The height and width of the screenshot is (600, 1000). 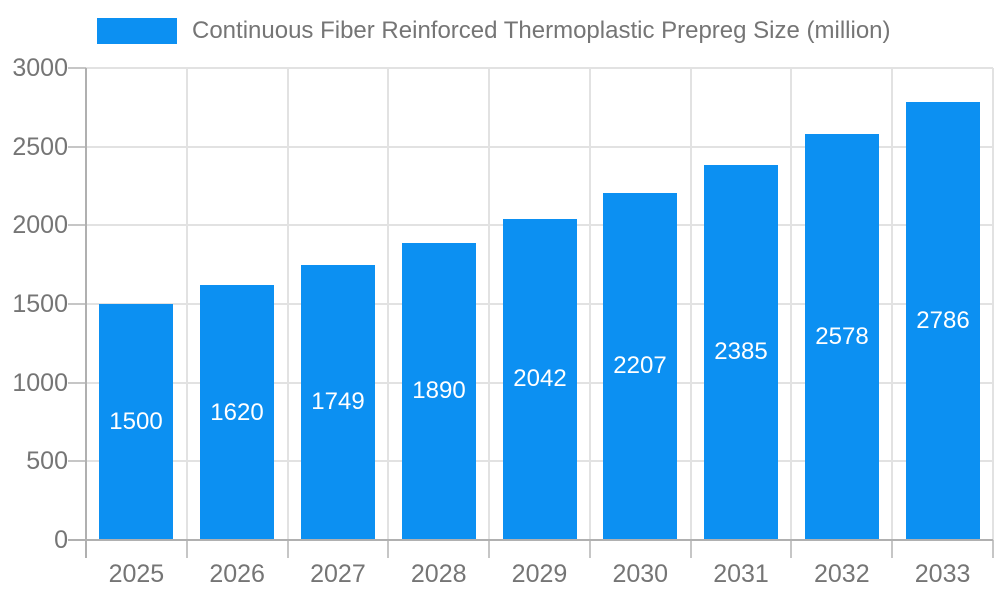 What do you see at coordinates (438, 574) in the screenshot?
I see `x-axis-tick-label: 2028` at bounding box center [438, 574].